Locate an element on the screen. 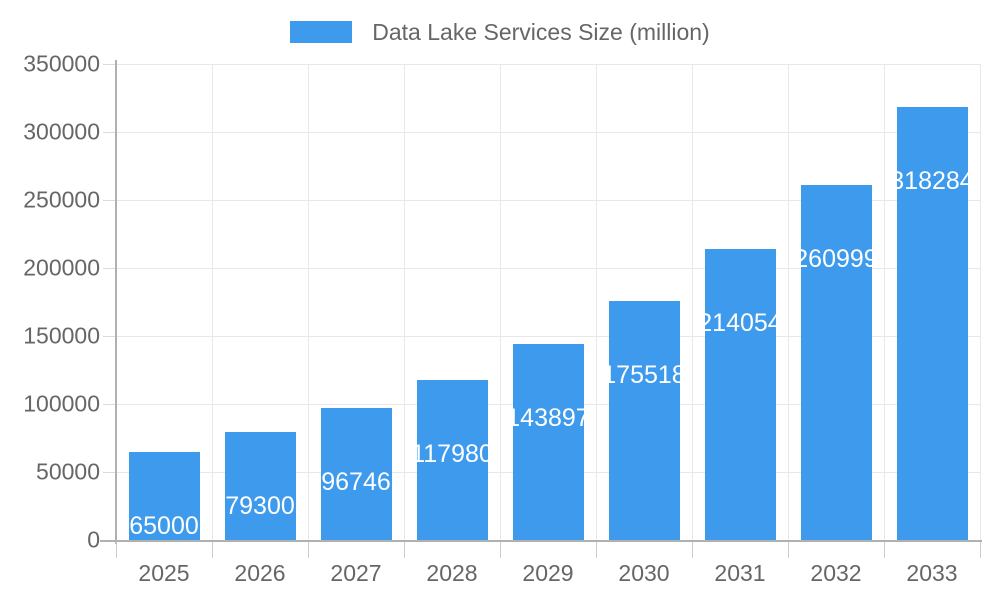 This screenshot has width=1000, height=600. x-axis-line is located at coordinates (541, 541).